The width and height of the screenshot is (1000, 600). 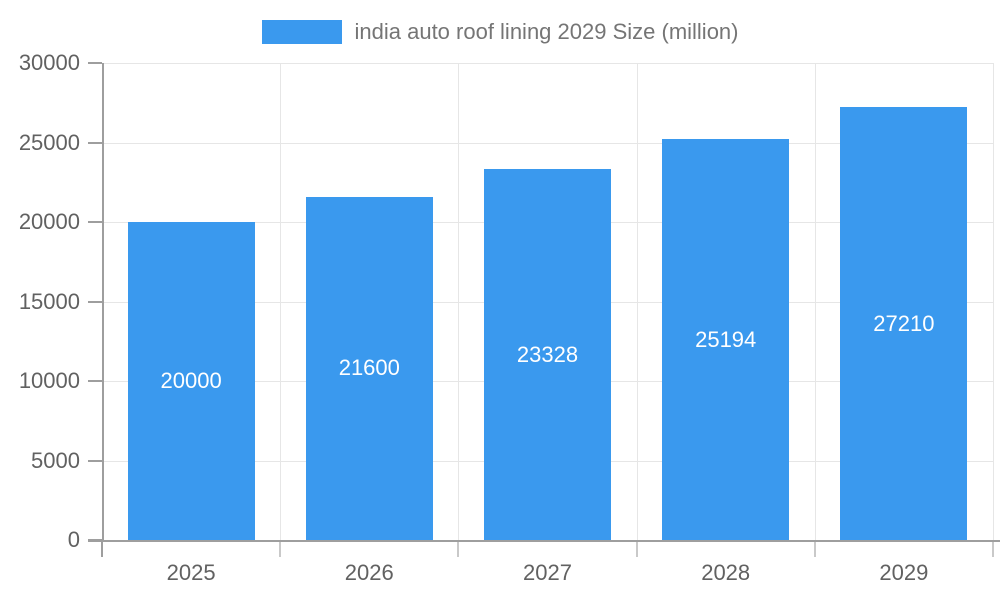 I want to click on bar-value-label: 23328, so click(x=547, y=354).